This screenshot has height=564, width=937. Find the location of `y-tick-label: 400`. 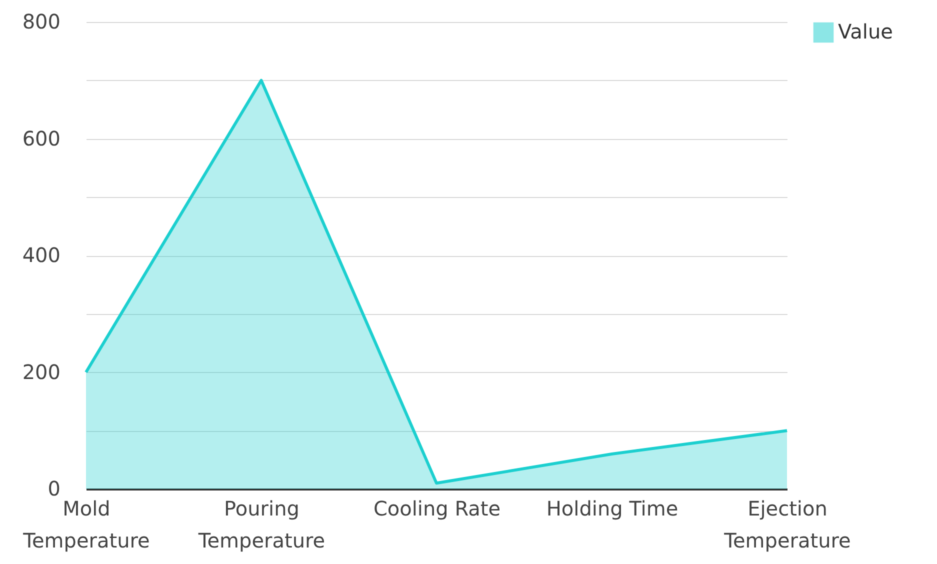

y-tick-label: 400 is located at coordinates (41, 255).